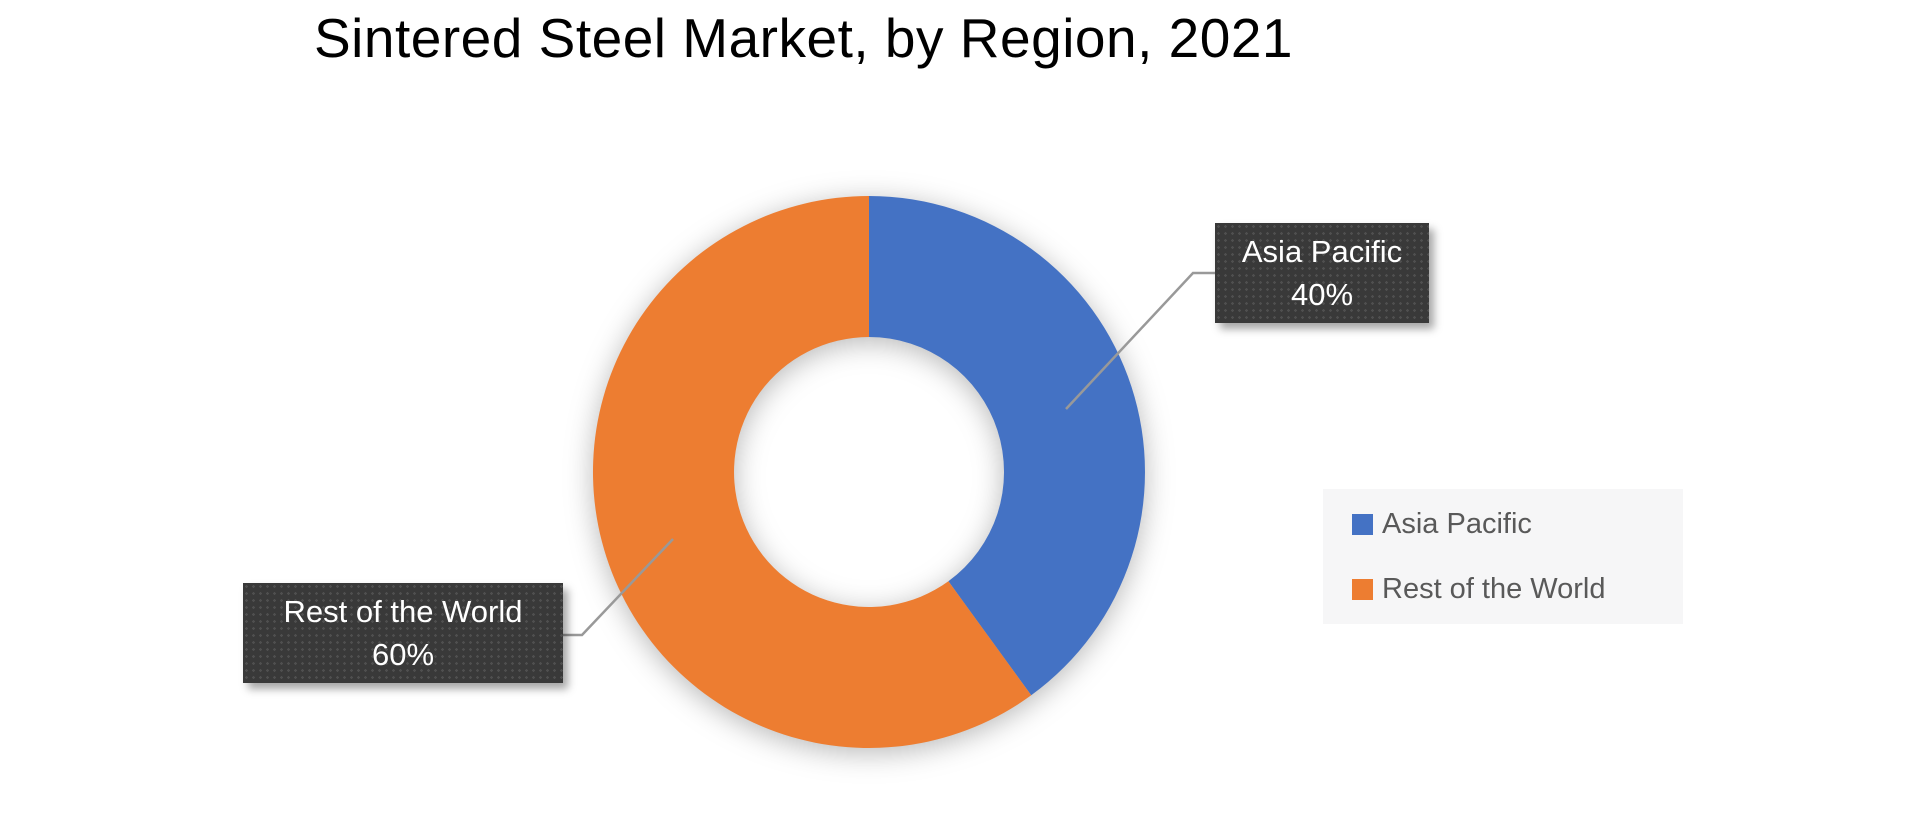 This screenshot has height=818, width=1920. I want to click on legend-label-asia-pacific: Asia Pacific, so click(1457, 523).